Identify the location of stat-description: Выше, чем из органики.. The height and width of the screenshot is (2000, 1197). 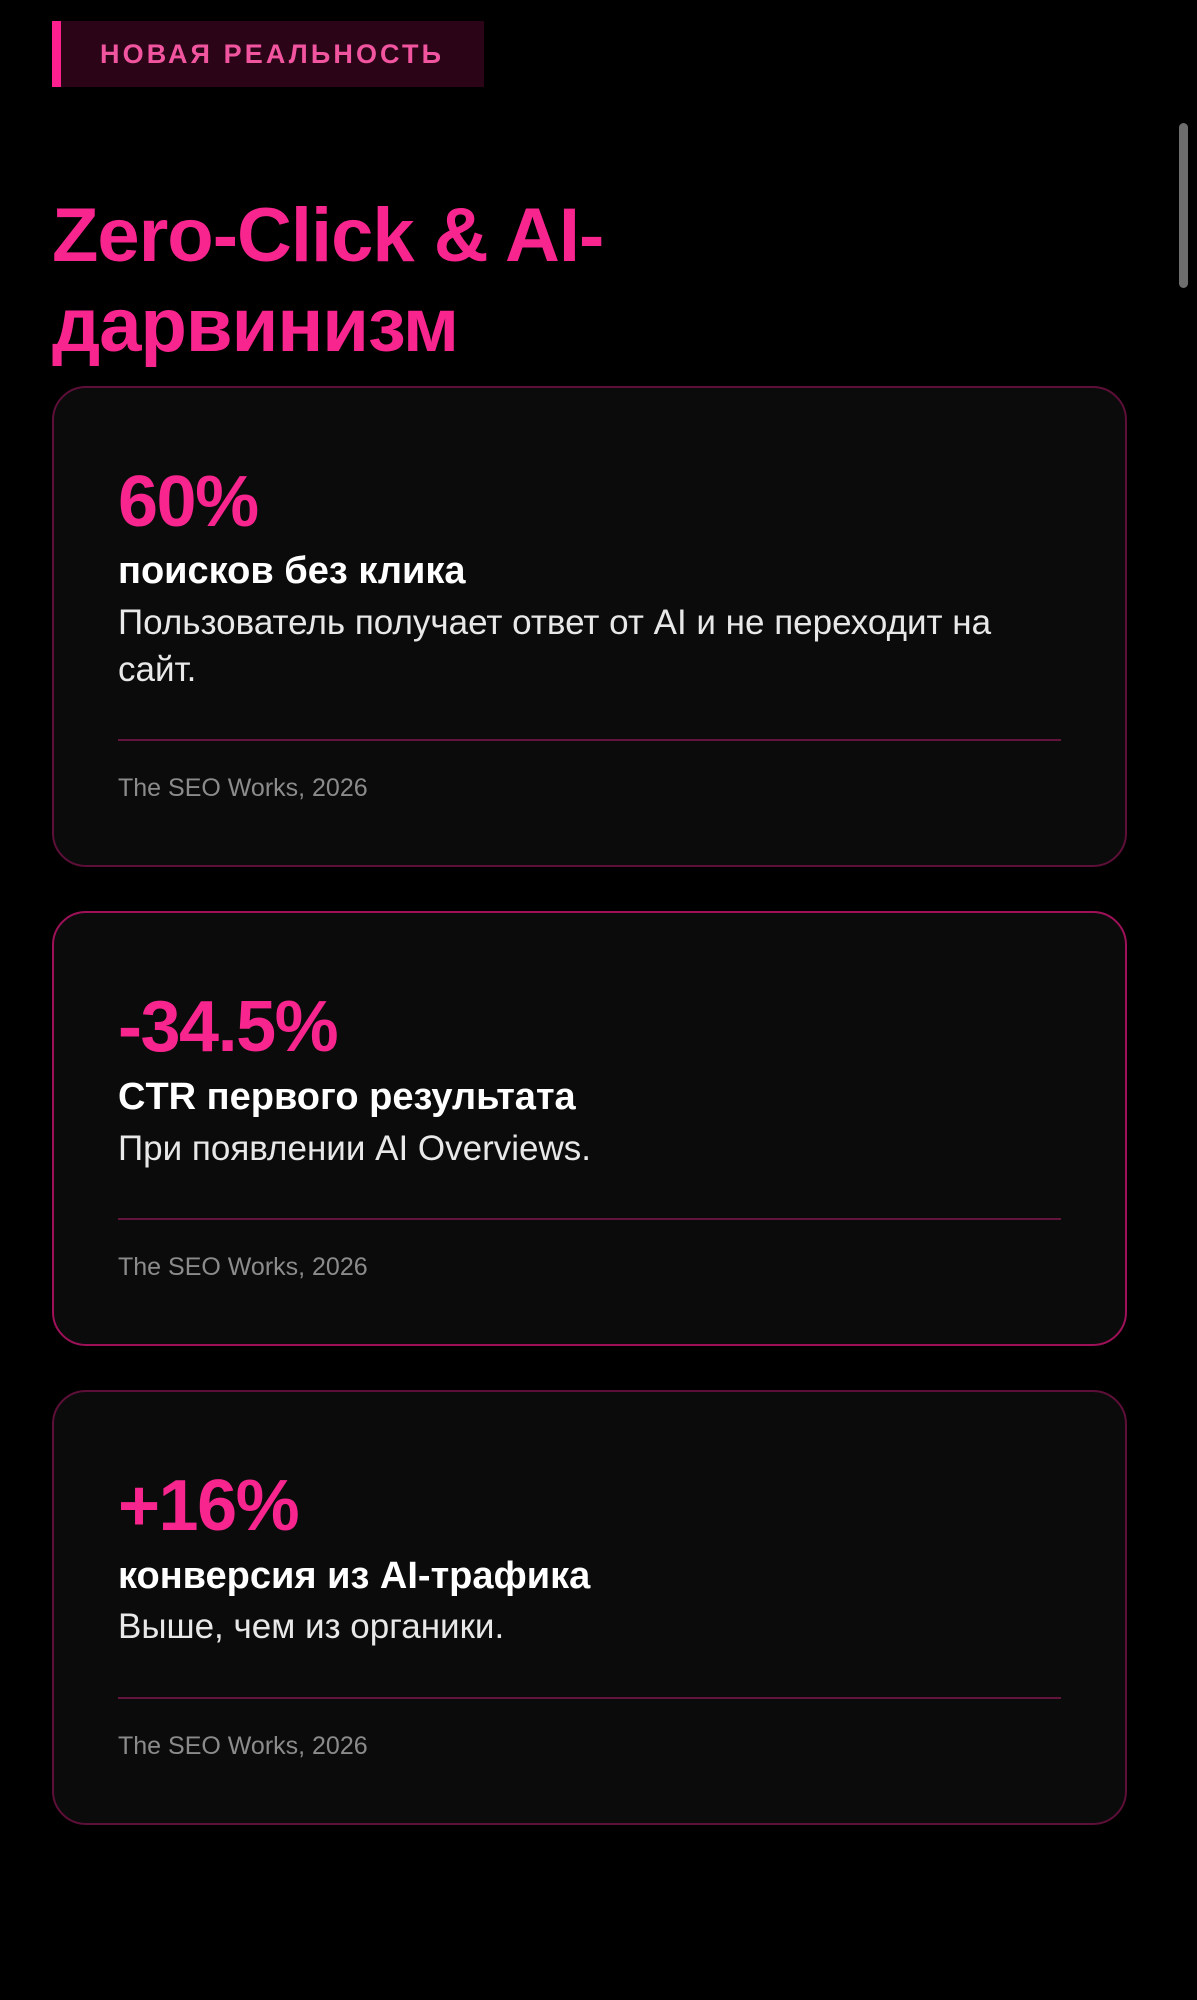
(311, 1627).